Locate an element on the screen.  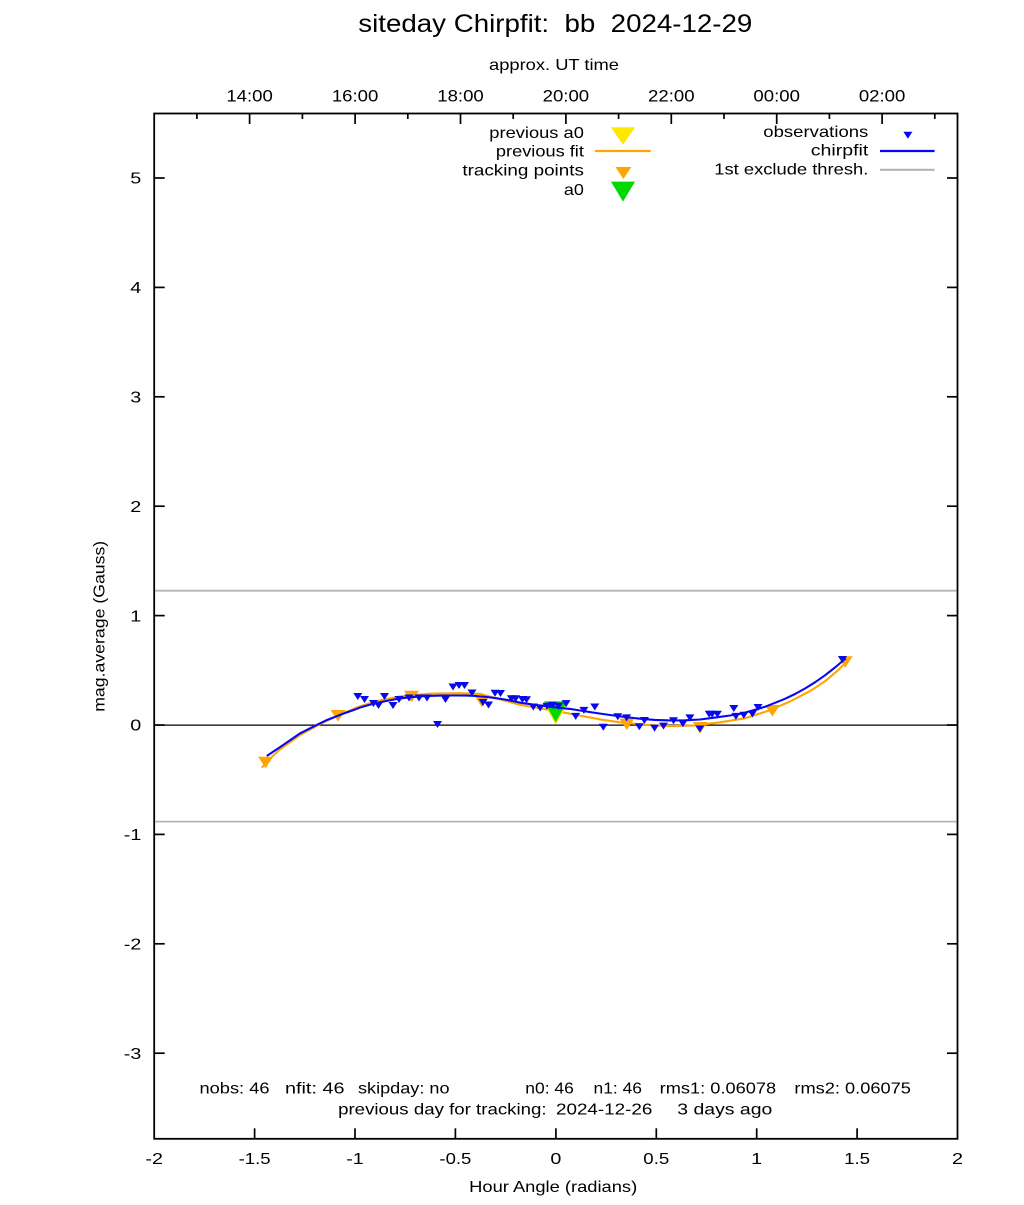
svg-text: rms1: 0.06078 is located at coordinates (718, 1089).